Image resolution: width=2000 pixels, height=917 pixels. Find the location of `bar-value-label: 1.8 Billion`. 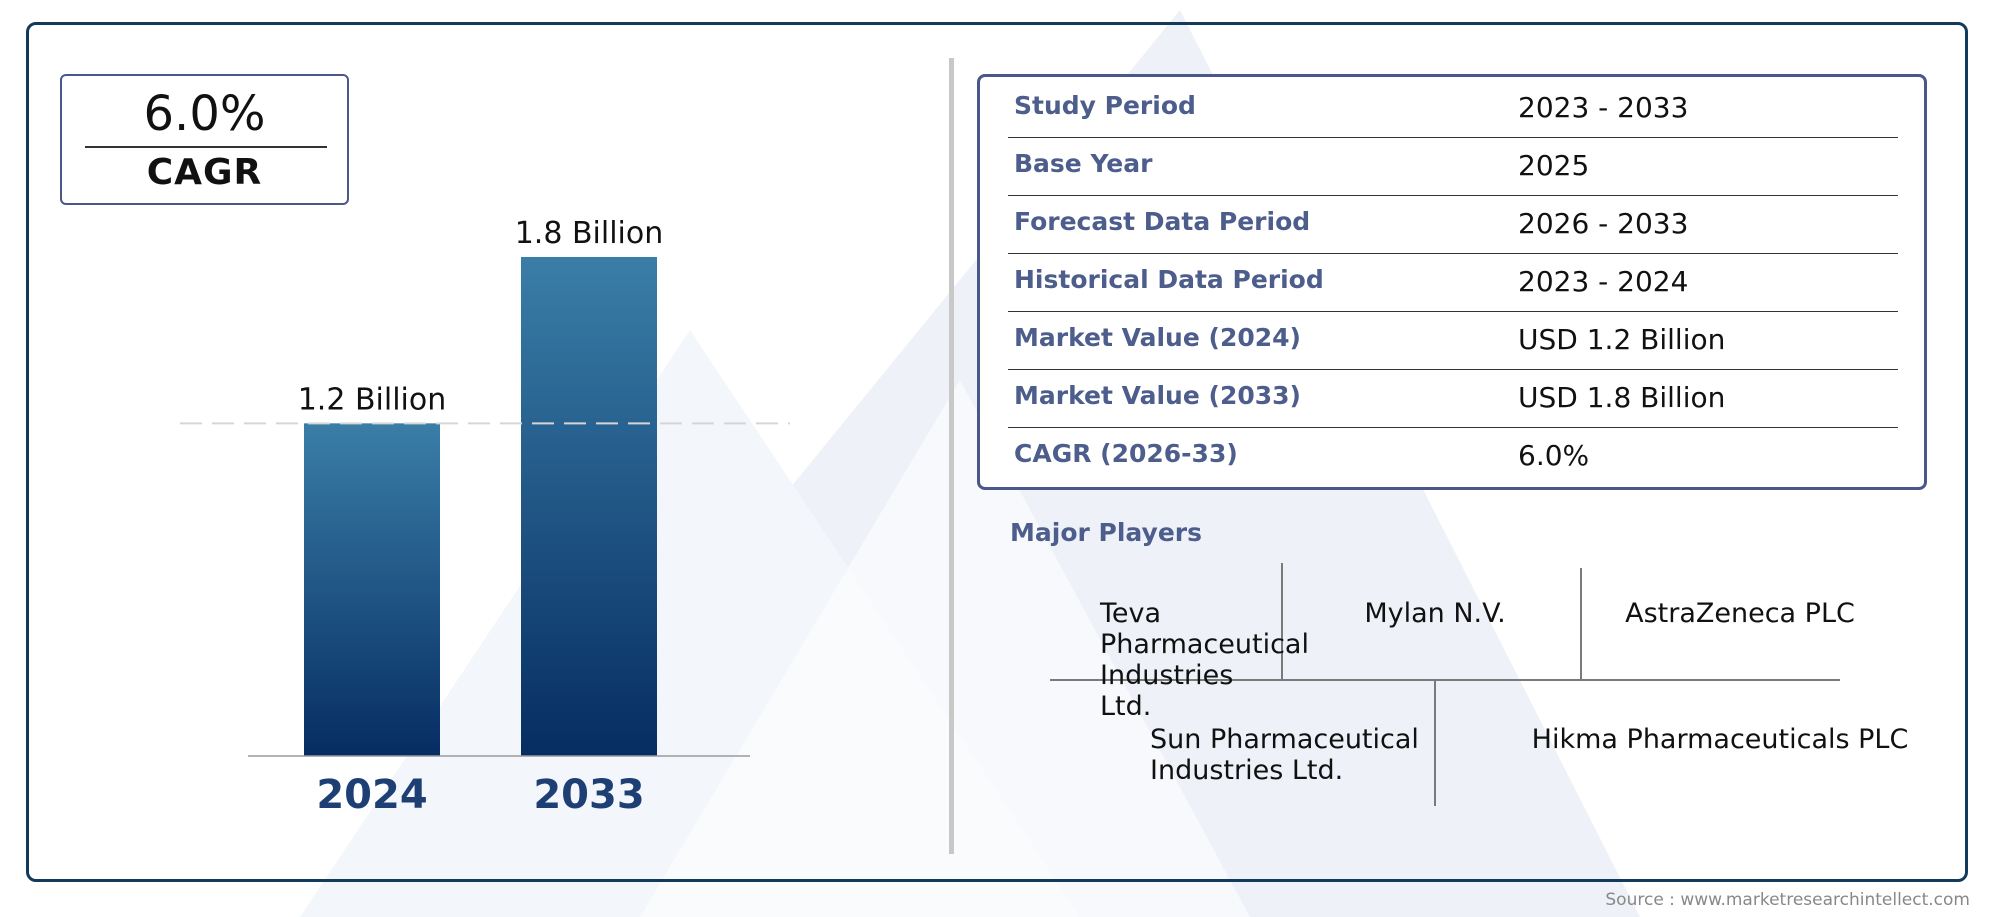

bar-value-label: 1.8 Billion is located at coordinates (589, 233).